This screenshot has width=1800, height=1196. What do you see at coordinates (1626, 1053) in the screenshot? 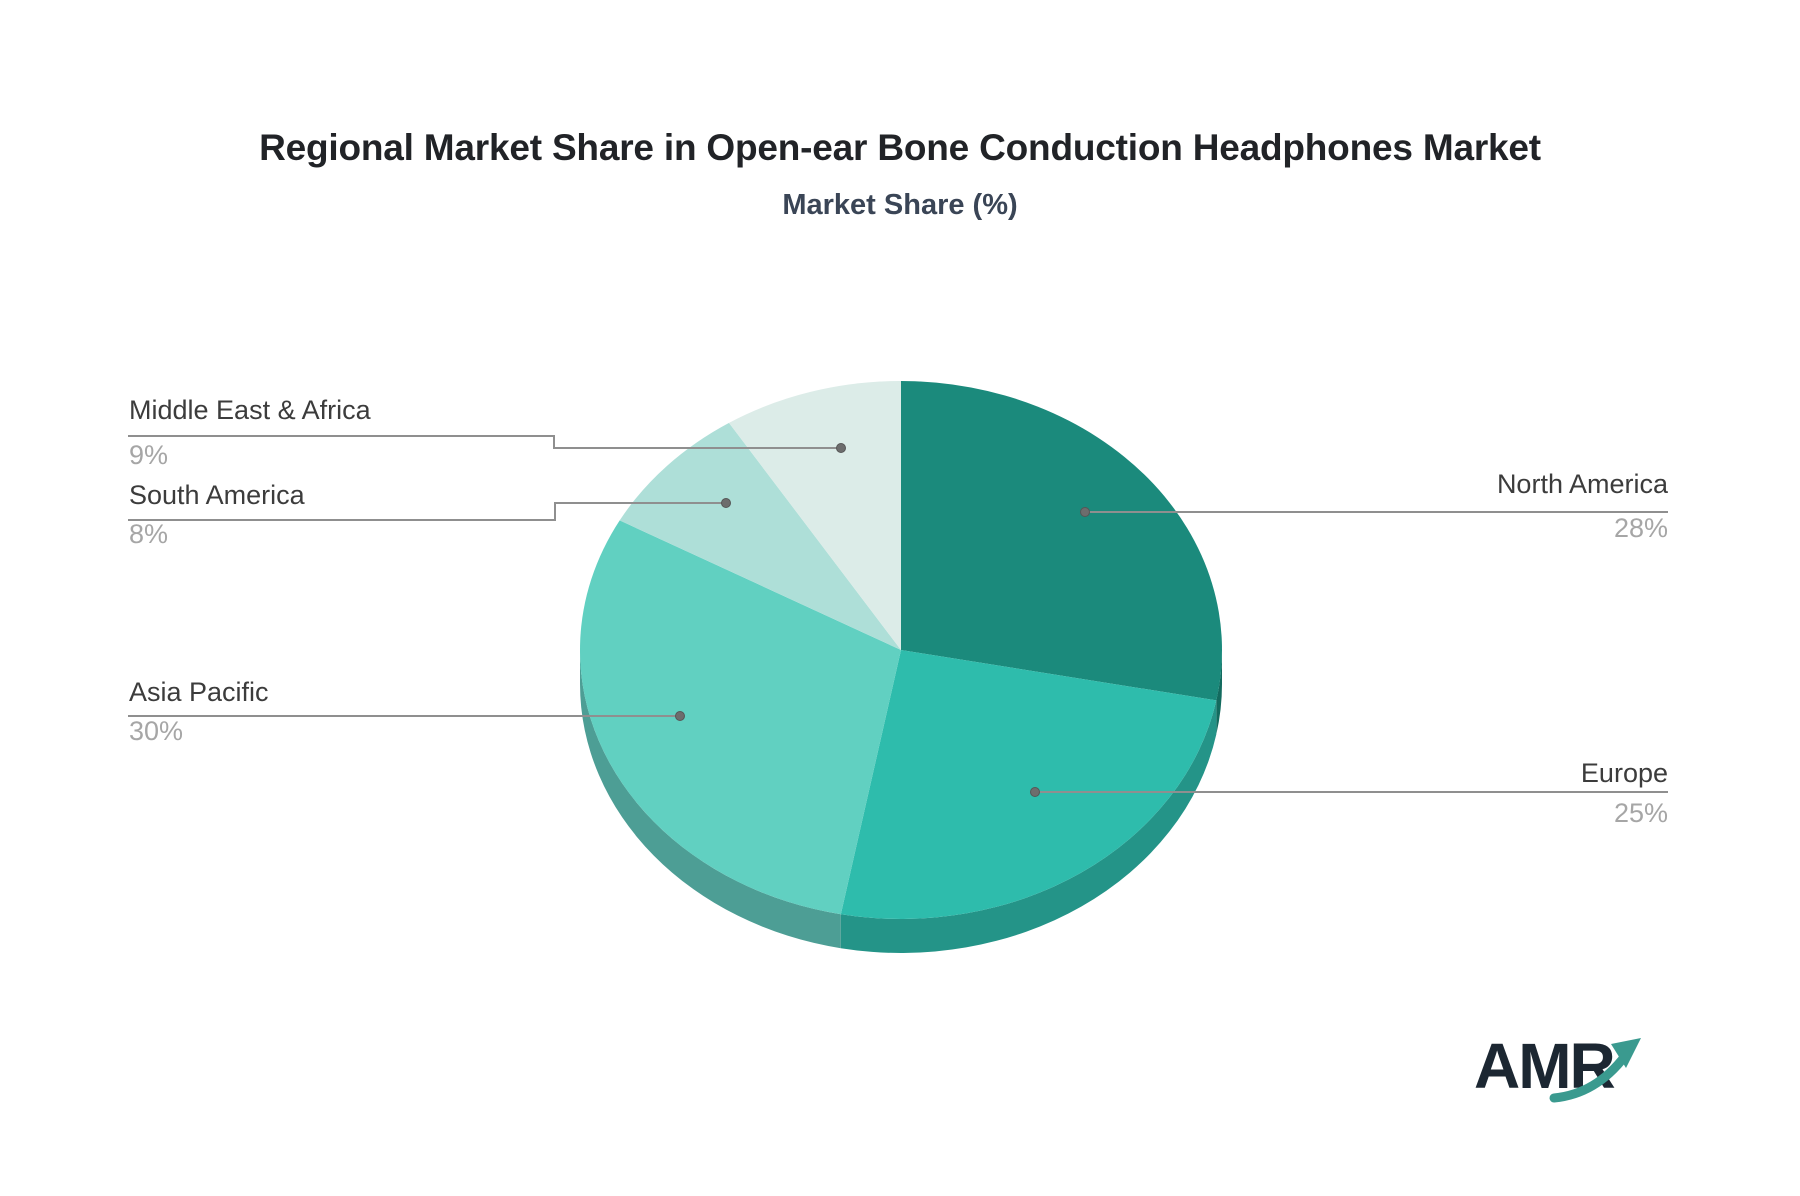
I see `logo-arrow-head-icon` at bounding box center [1626, 1053].